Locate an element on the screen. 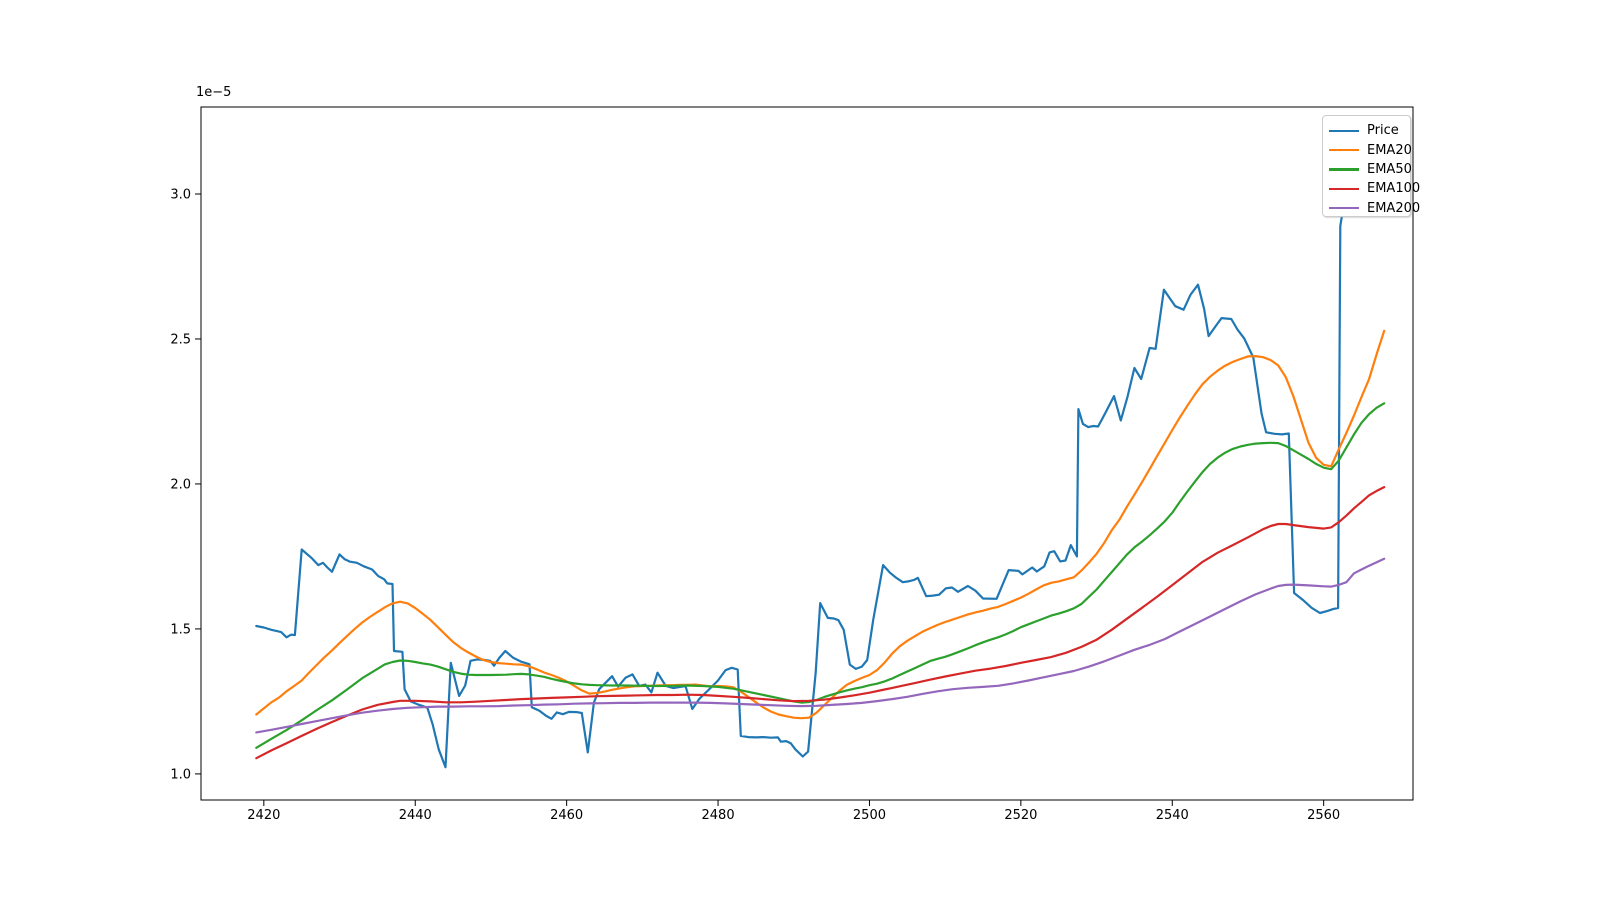 The width and height of the screenshot is (1600, 900). y-tick-label: 2.0 is located at coordinates (180, 484).